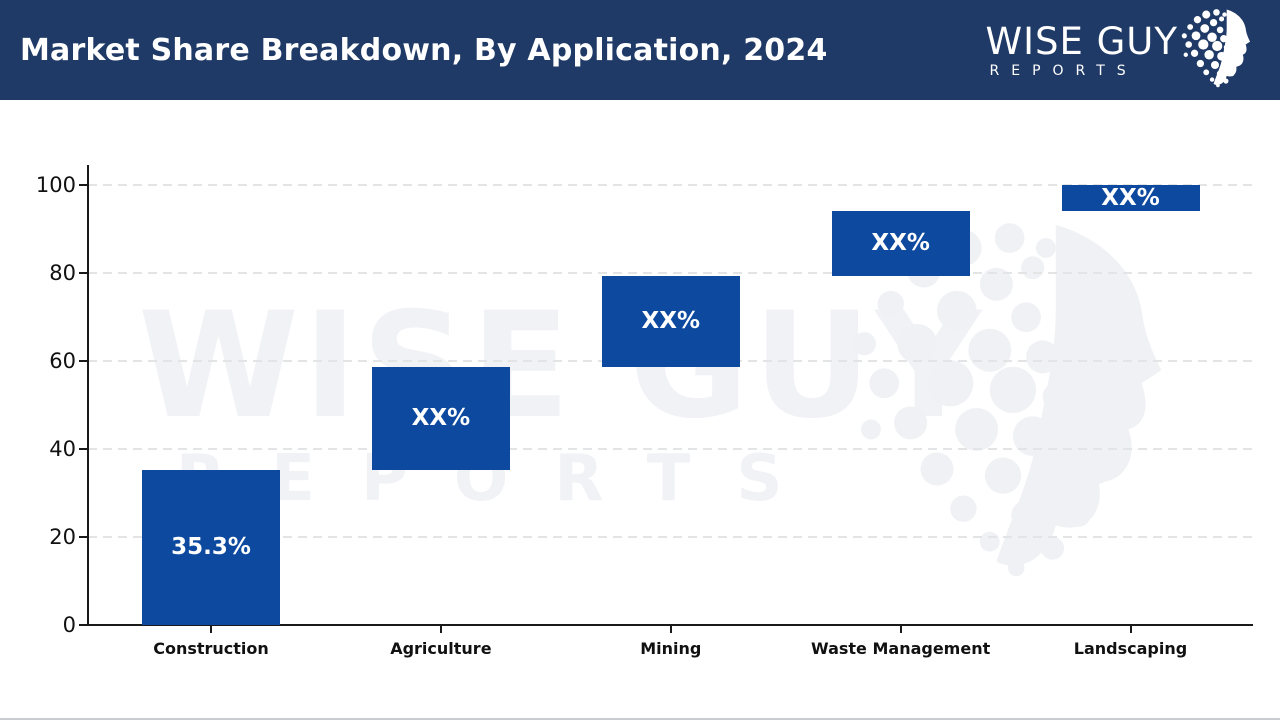 Image resolution: width=1280 pixels, height=720 pixels. What do you see at coordinates (1216, 48) in the screenshot?
I see `dotted-head-icon` at bounding box center [1216, 48].